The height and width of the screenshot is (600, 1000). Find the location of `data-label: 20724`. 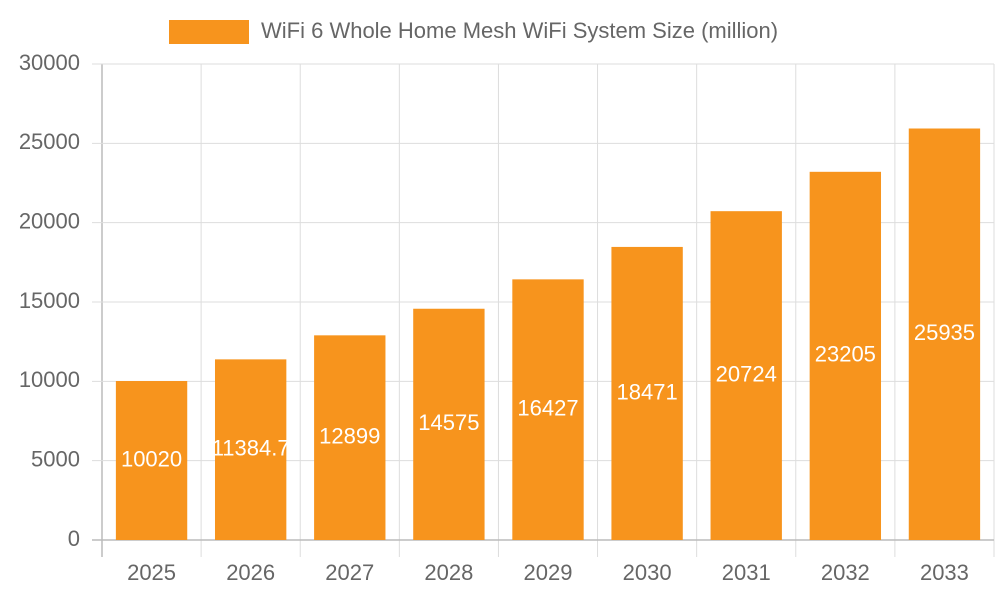

data-label: 20724 is located at coordinates (746, 373).